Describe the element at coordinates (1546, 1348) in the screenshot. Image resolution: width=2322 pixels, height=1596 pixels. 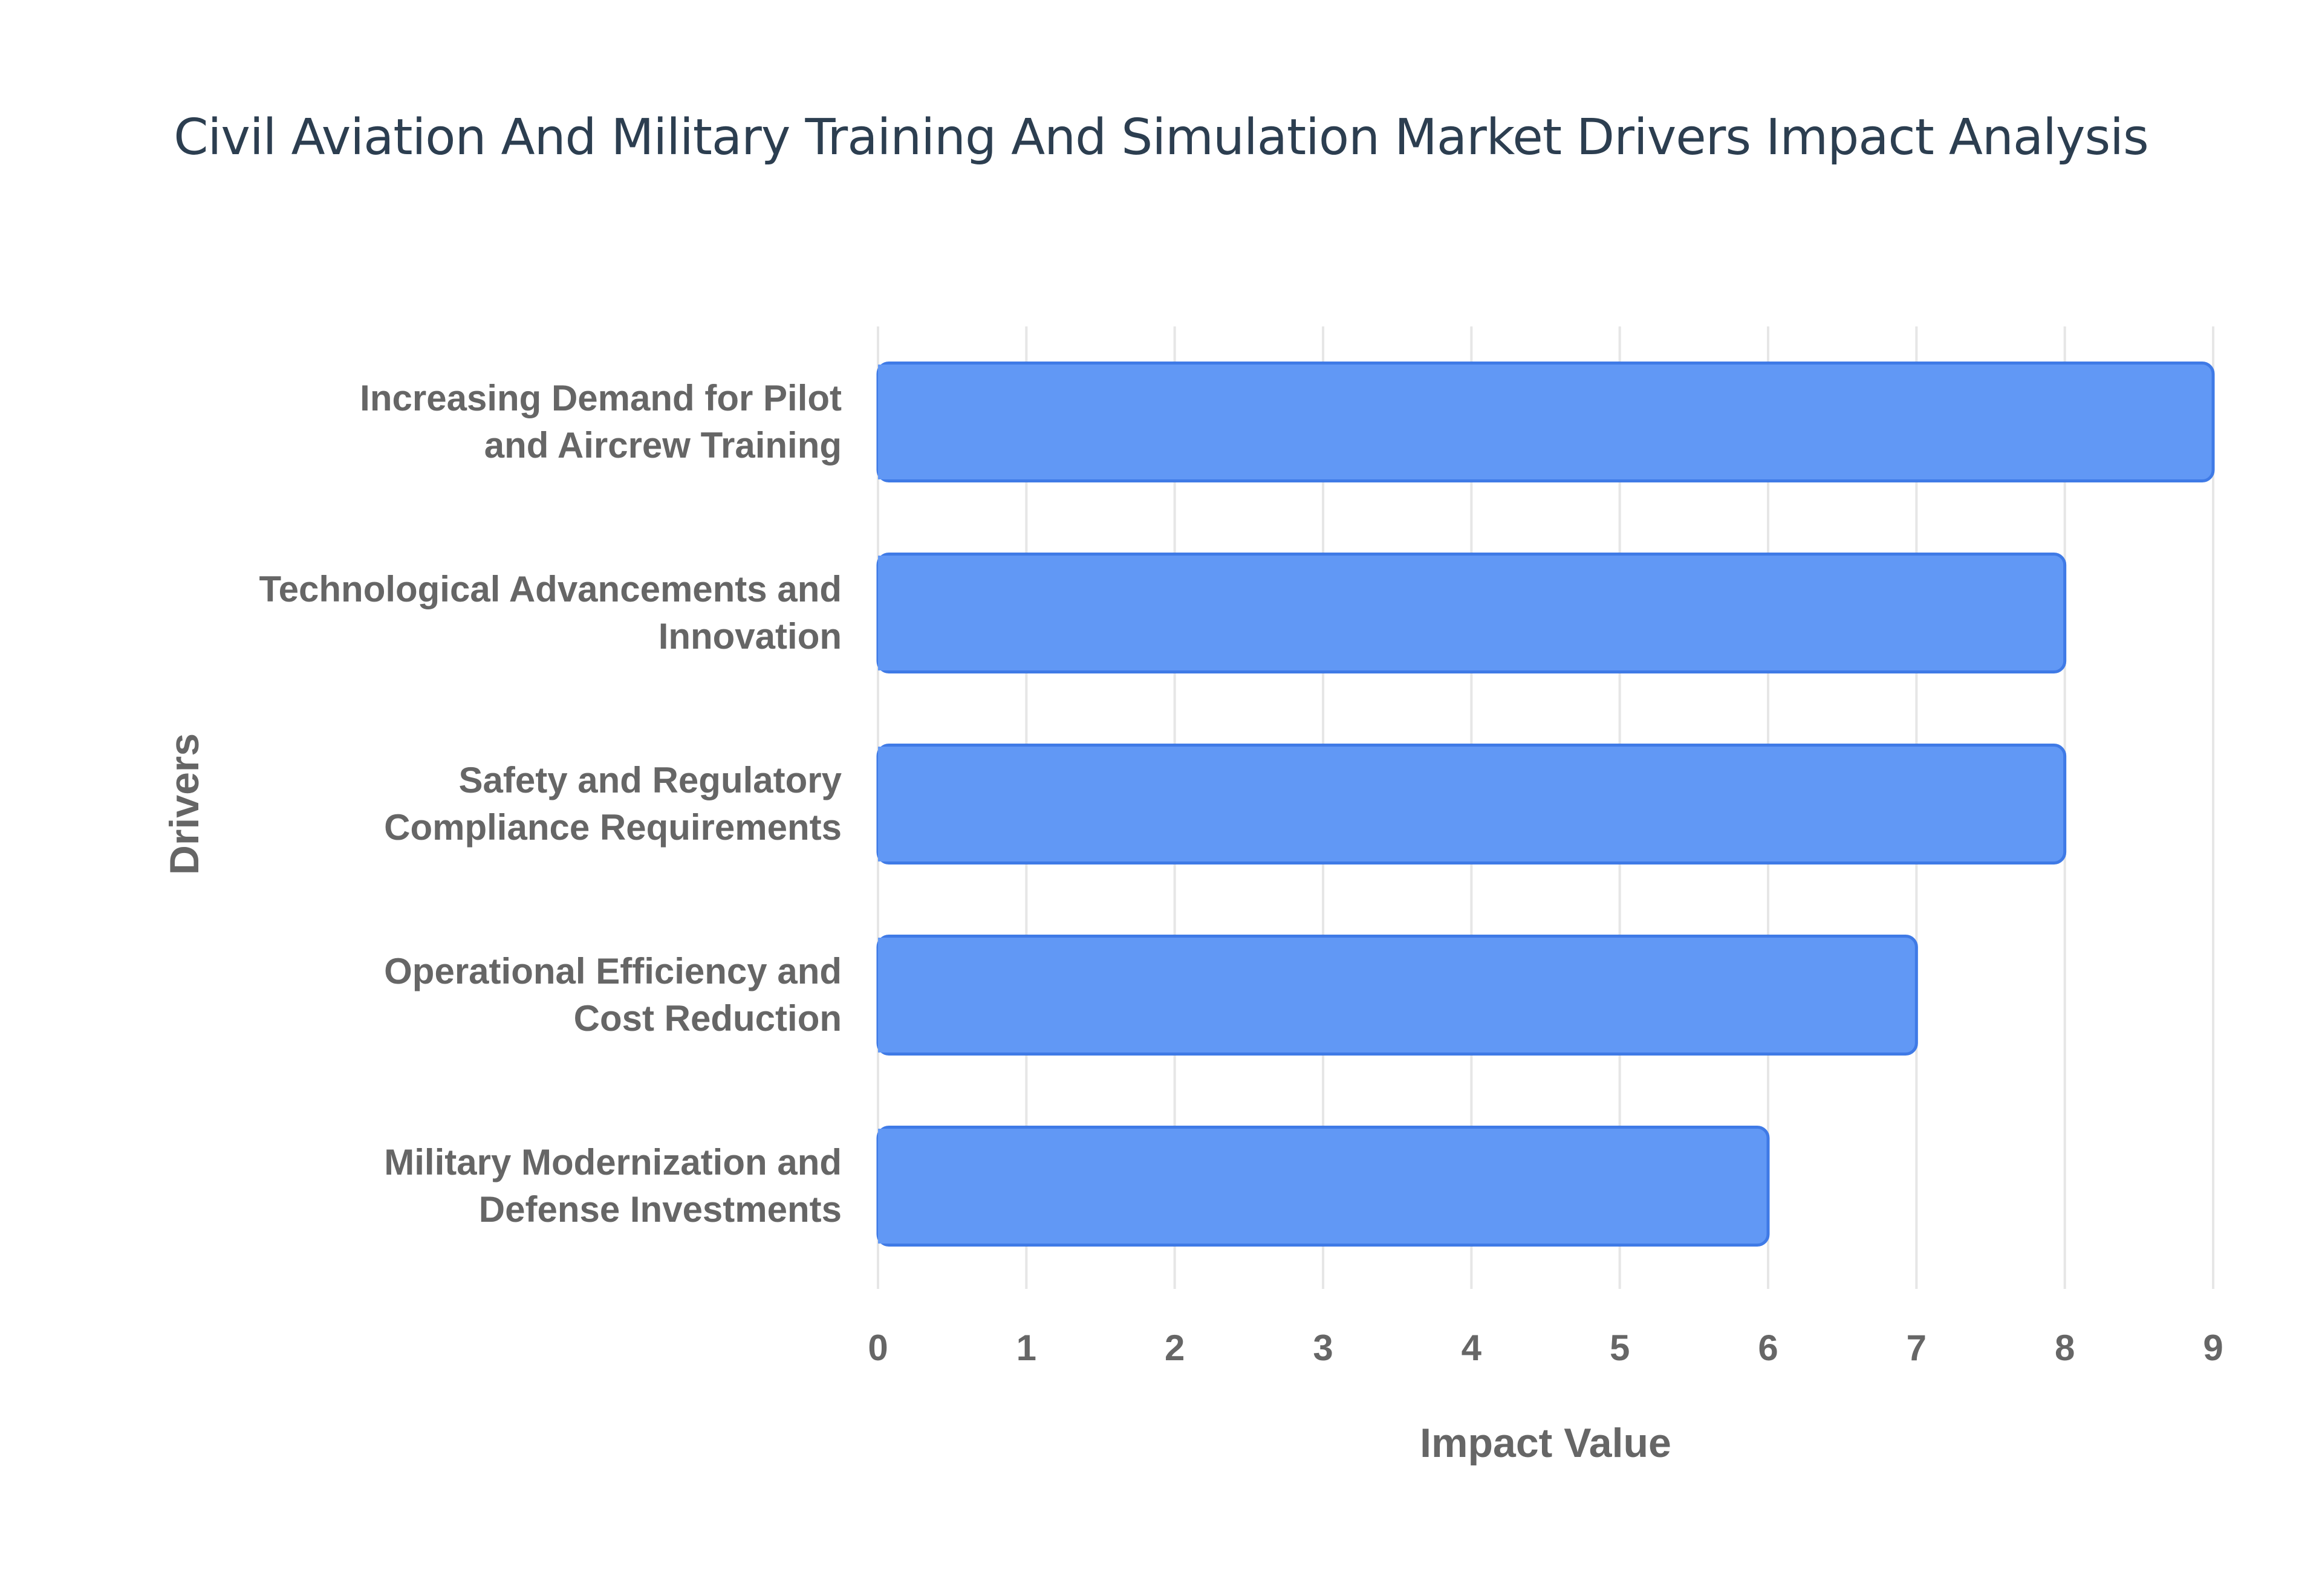
I see `x-axis-ticks: 0 1 2 3 4 5 6 7 8 9` at that location.